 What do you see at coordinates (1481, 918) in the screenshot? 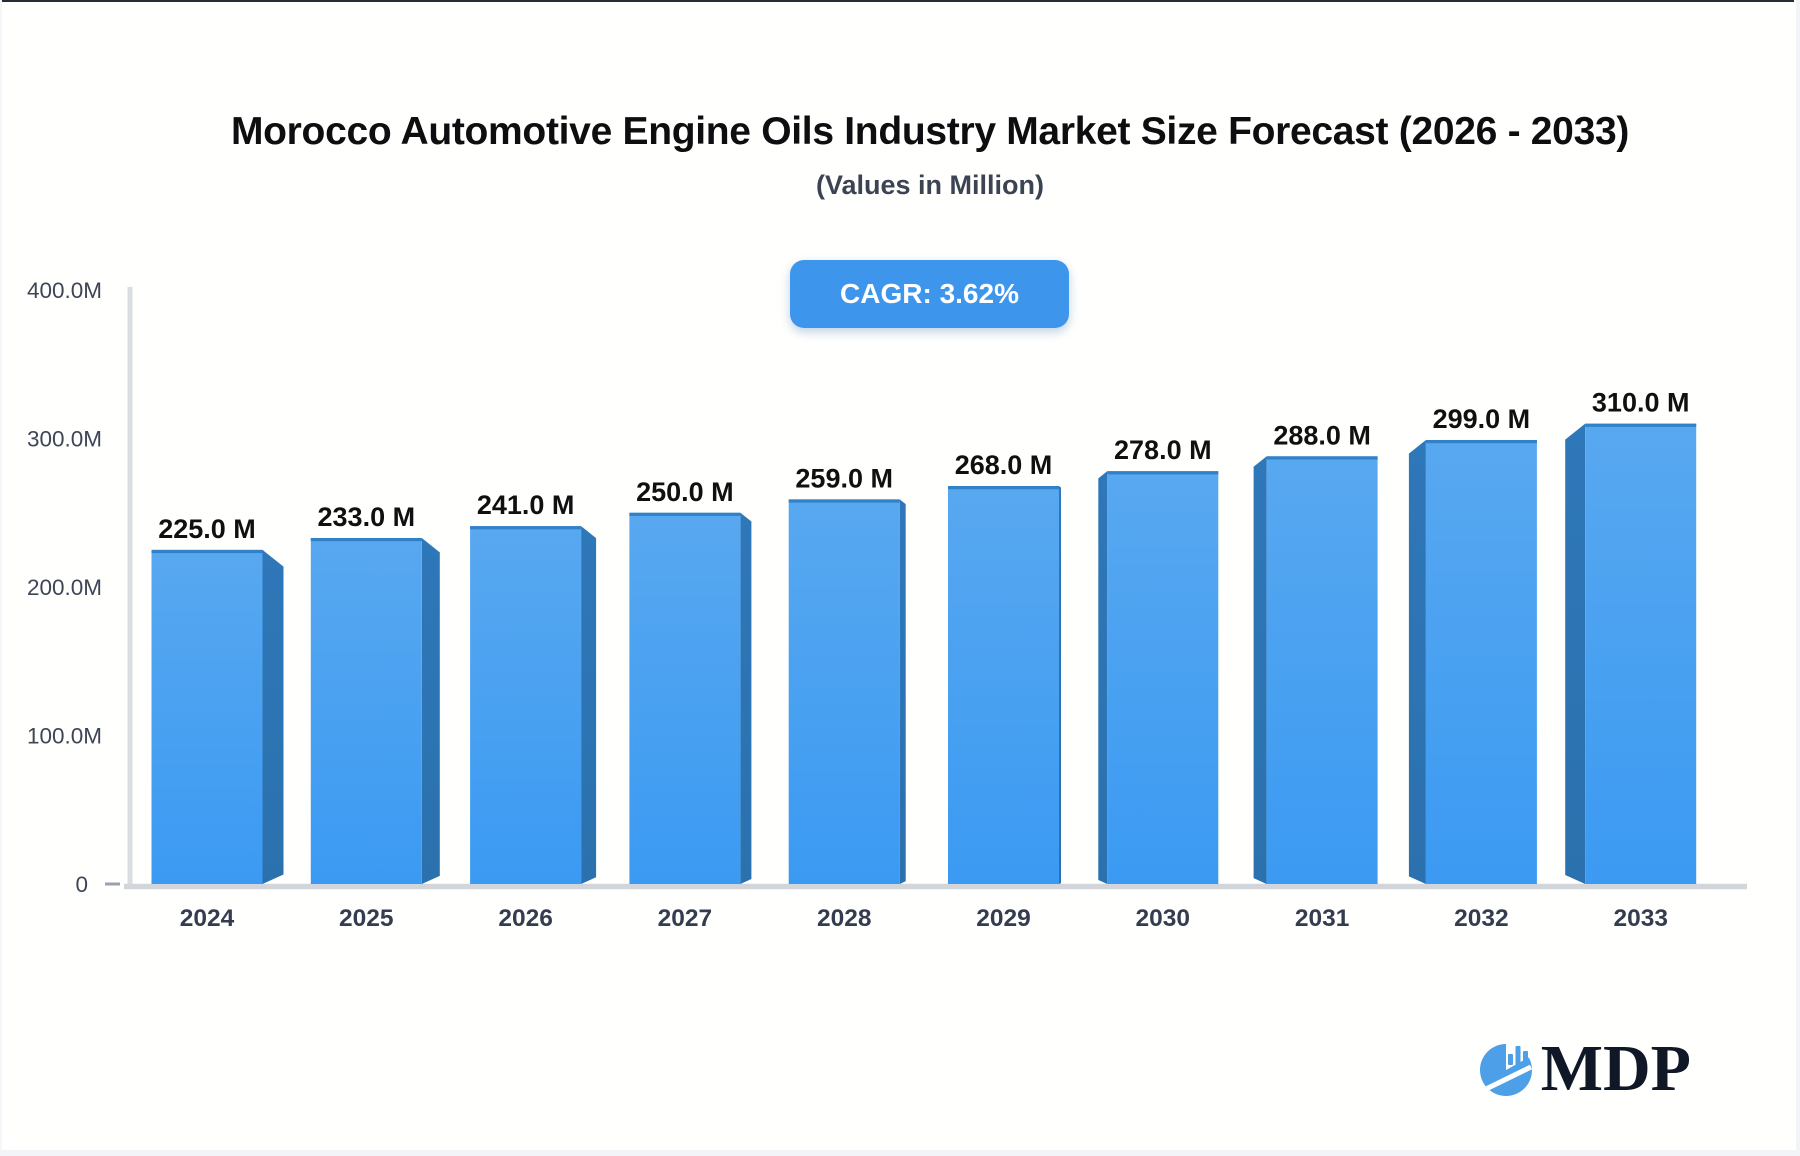
I see `x-tick-label: 2032` at bounding box center [1481, 918].